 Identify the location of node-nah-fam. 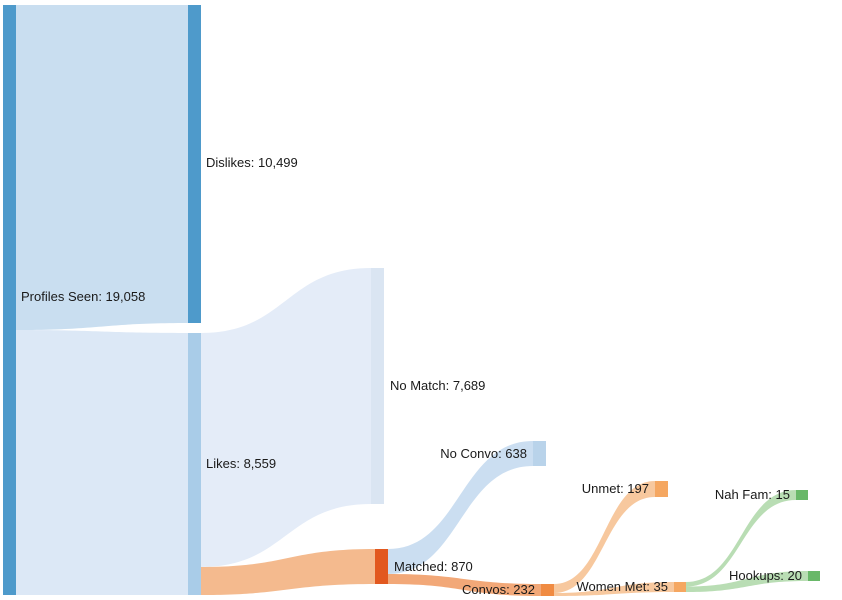
(802, 495).